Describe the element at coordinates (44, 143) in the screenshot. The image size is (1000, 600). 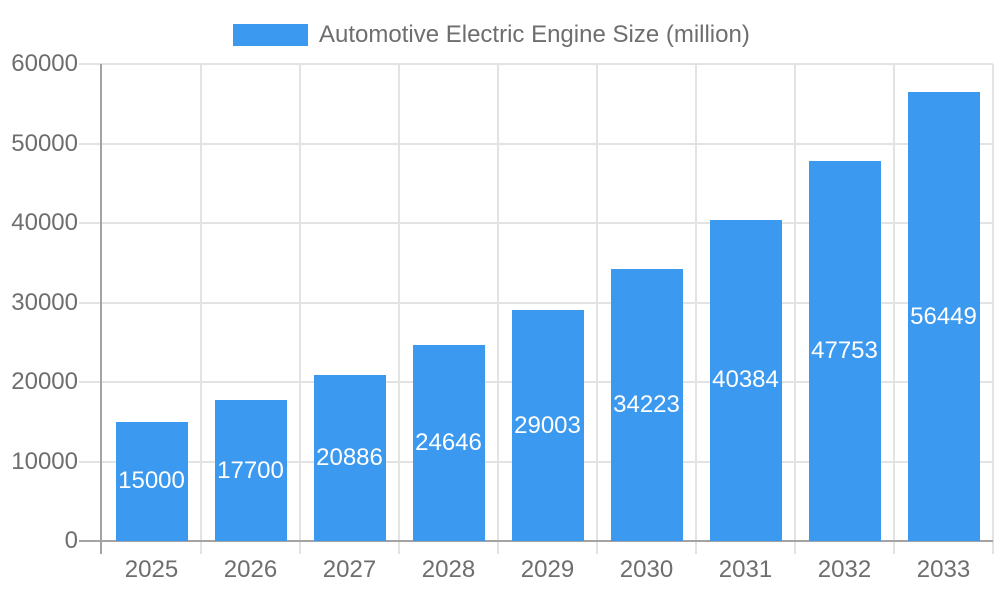
I see `y-axis-label: 50000` at that location.